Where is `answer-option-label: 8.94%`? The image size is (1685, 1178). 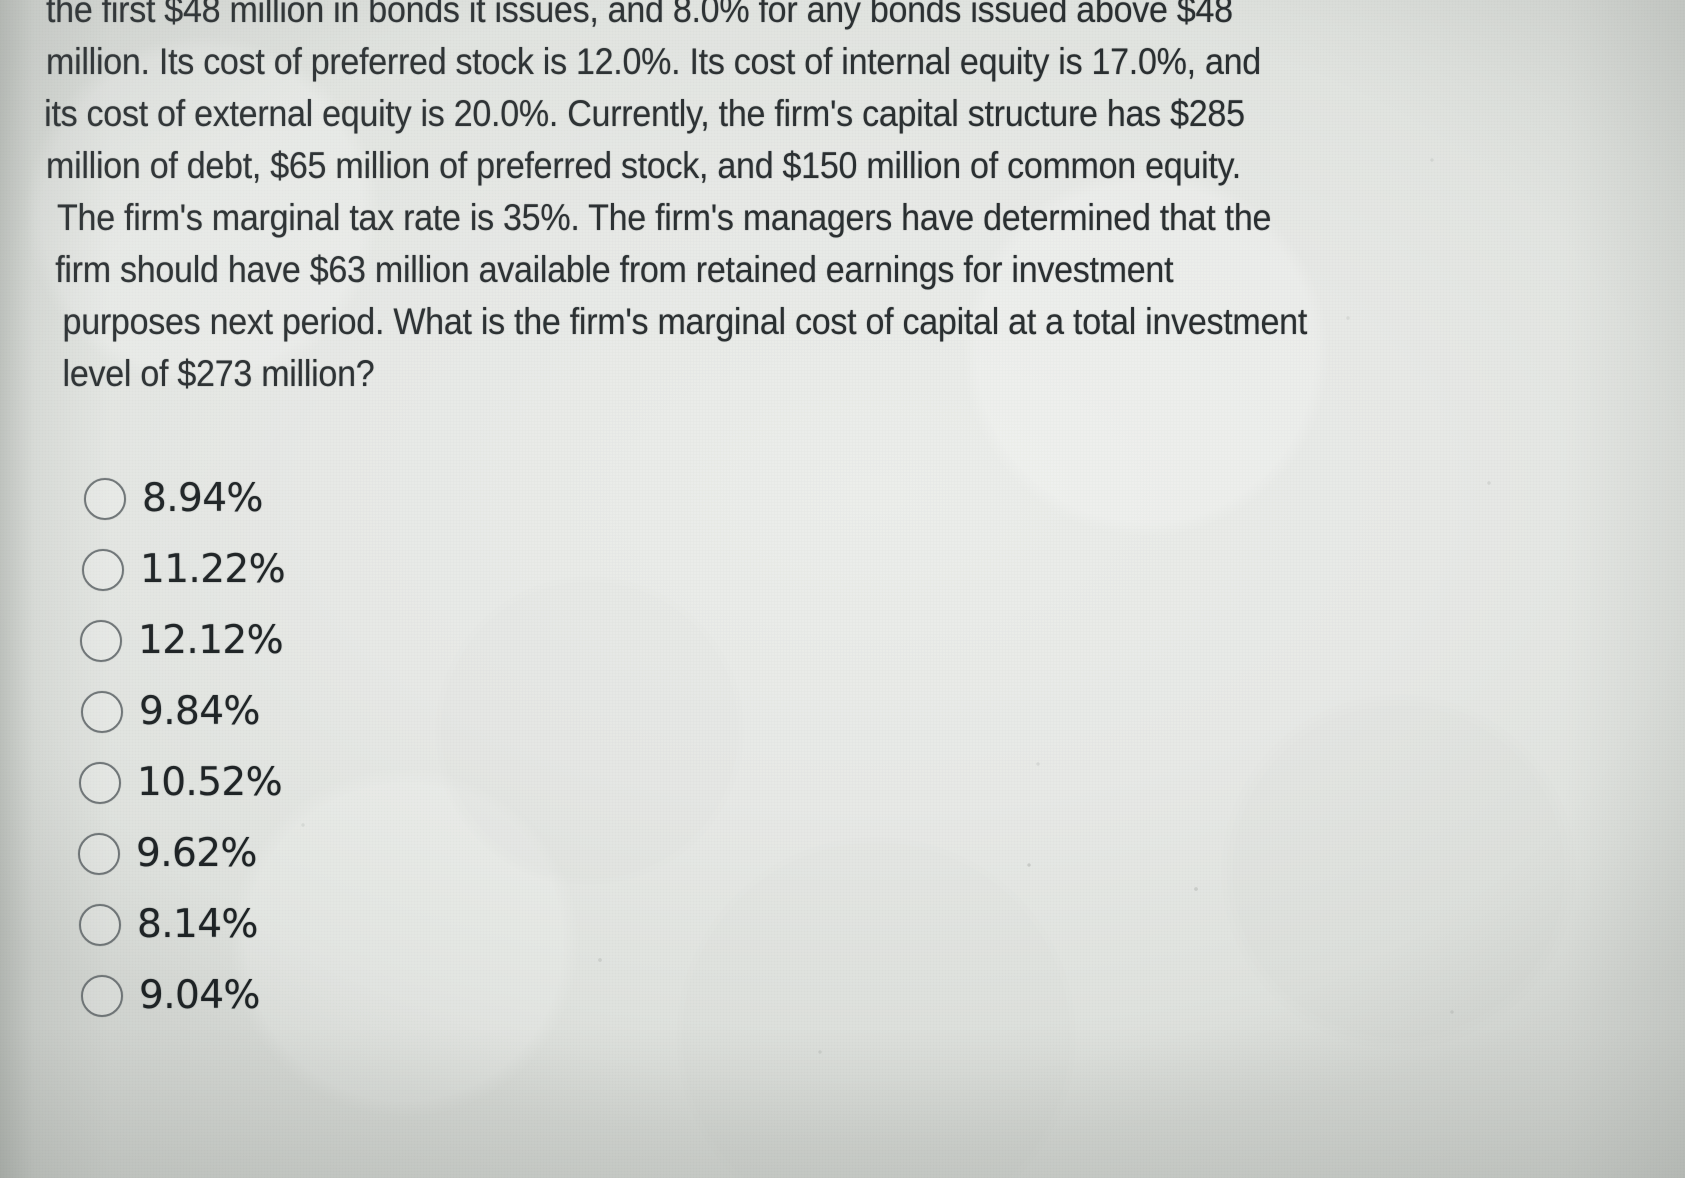 answer-option-label: 8.94% is located at coordinates (203, 498).